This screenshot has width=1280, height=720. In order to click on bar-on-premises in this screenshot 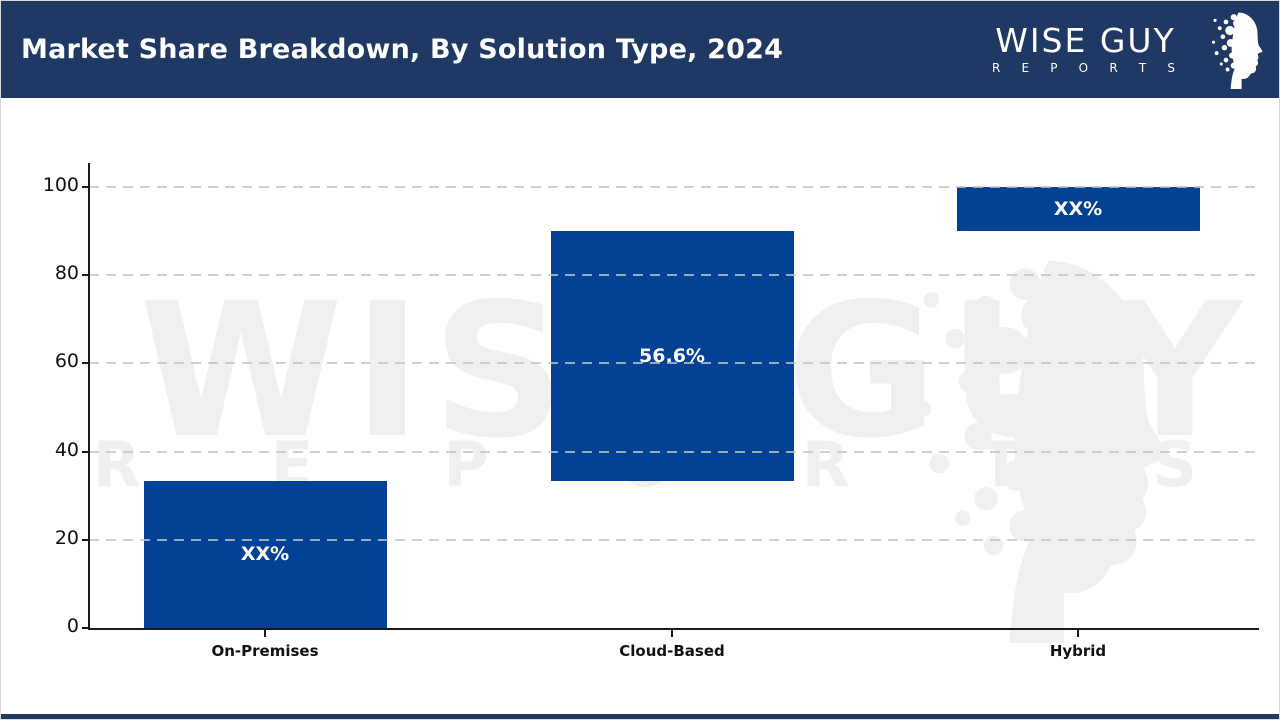, I will do `click(265, 554)`.